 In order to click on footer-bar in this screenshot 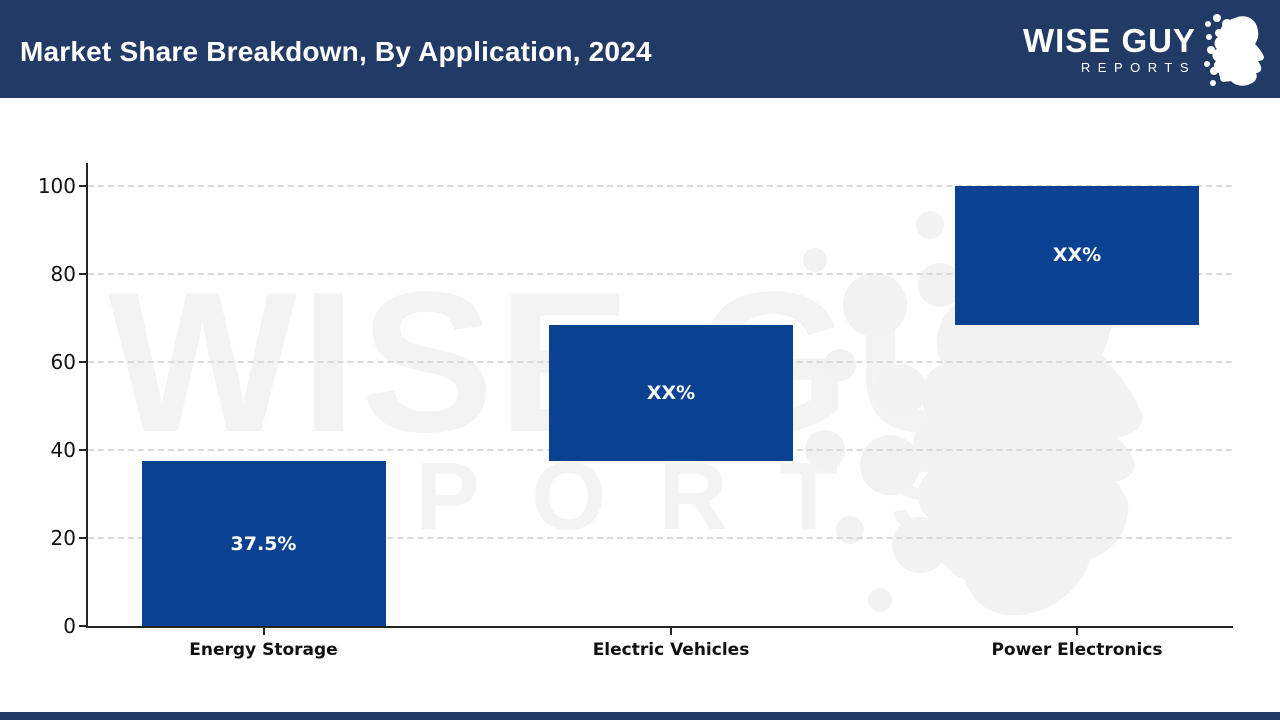, I will do `click(640, 716)`.